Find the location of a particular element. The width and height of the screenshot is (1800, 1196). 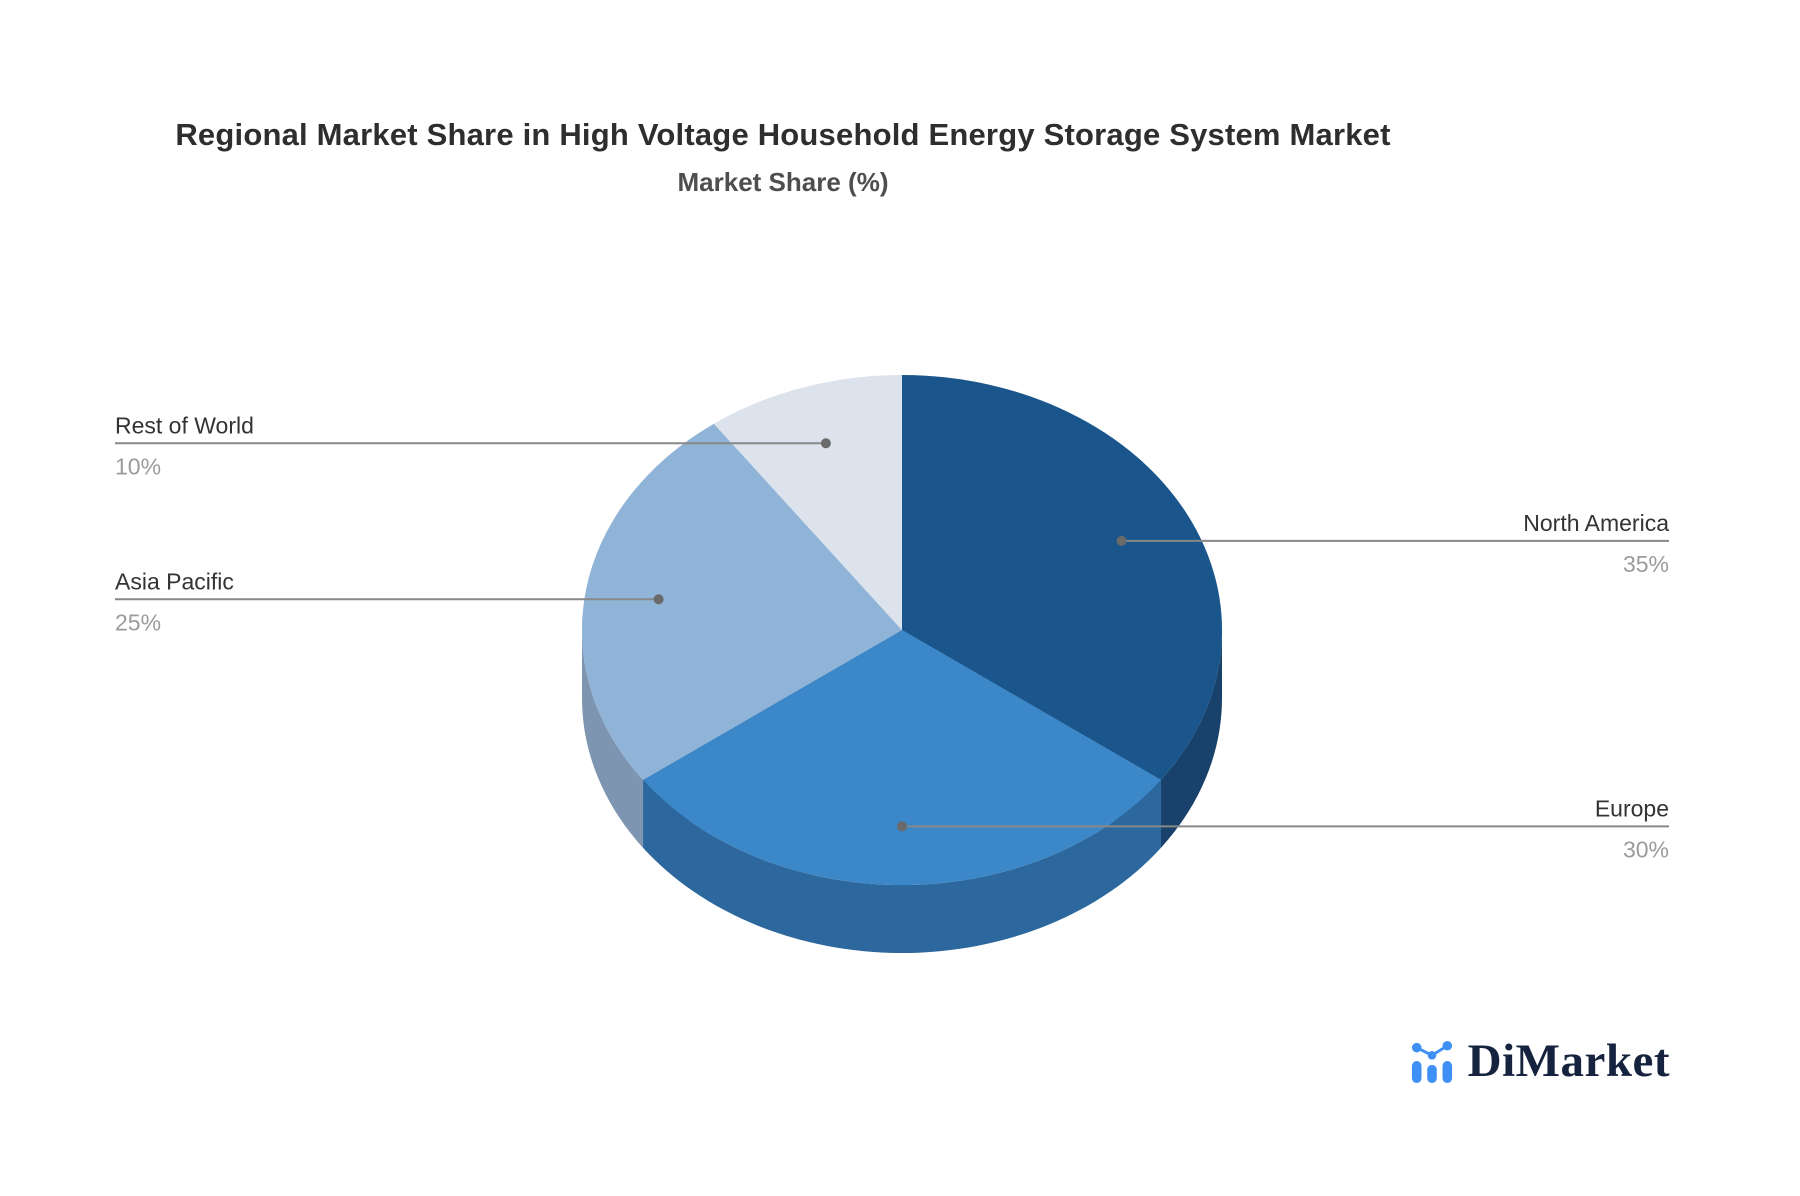

brand-watermark: DiMarket is located at coordinates (1539, 1061).